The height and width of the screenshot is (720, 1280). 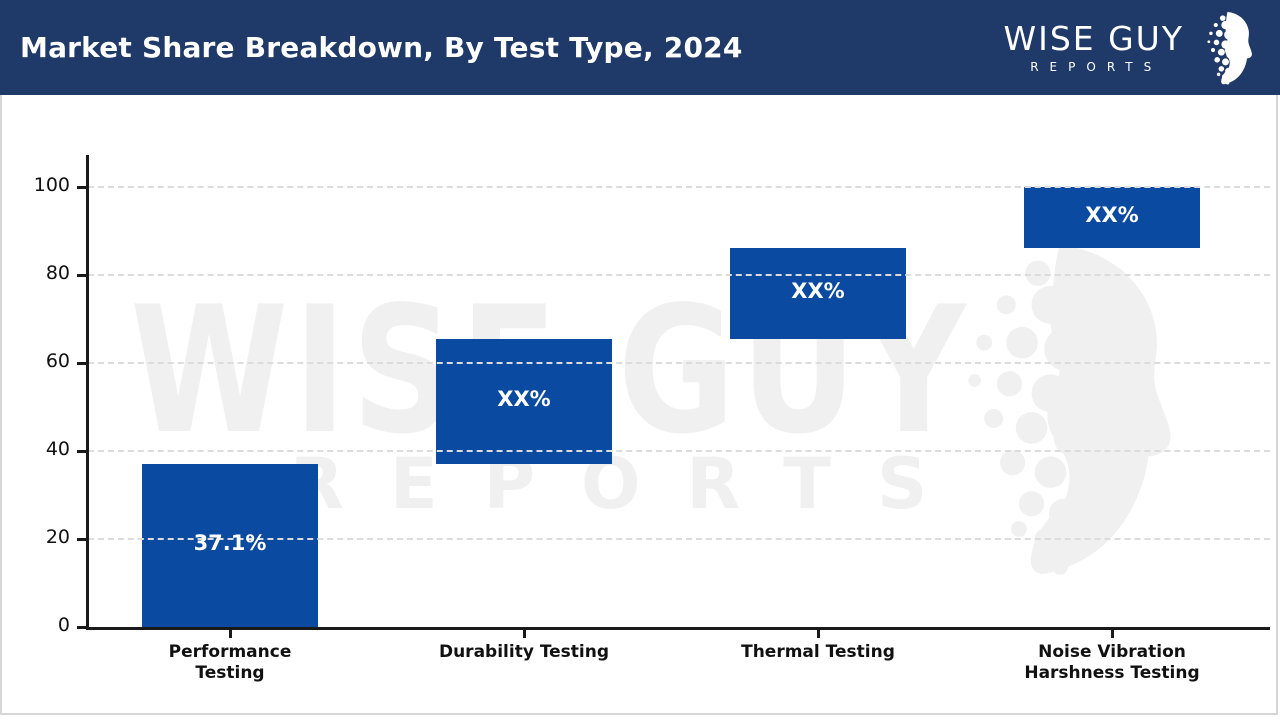 I want to click on brand-logo: WISE GUY REPORTS, so click(x=1128, y=48).